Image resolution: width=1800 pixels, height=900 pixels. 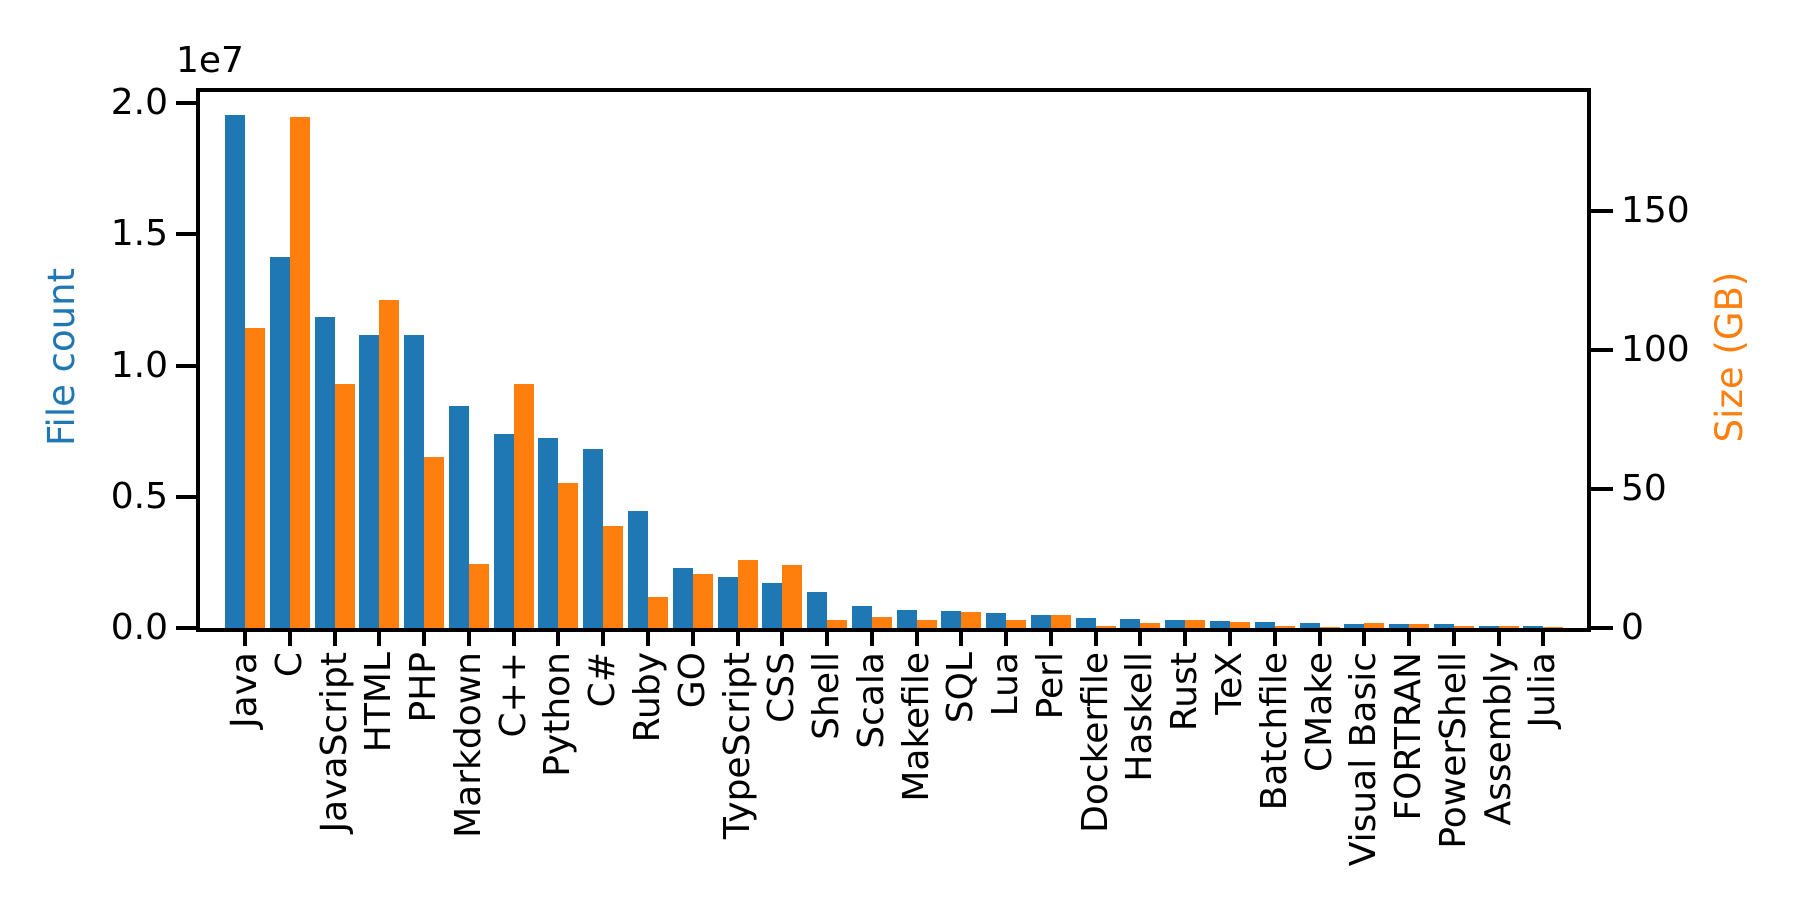 What do you see at coordinates (637, 569) in the screenshot?
I see `bar-file-count-ruby` at bounding box center [637, 569].